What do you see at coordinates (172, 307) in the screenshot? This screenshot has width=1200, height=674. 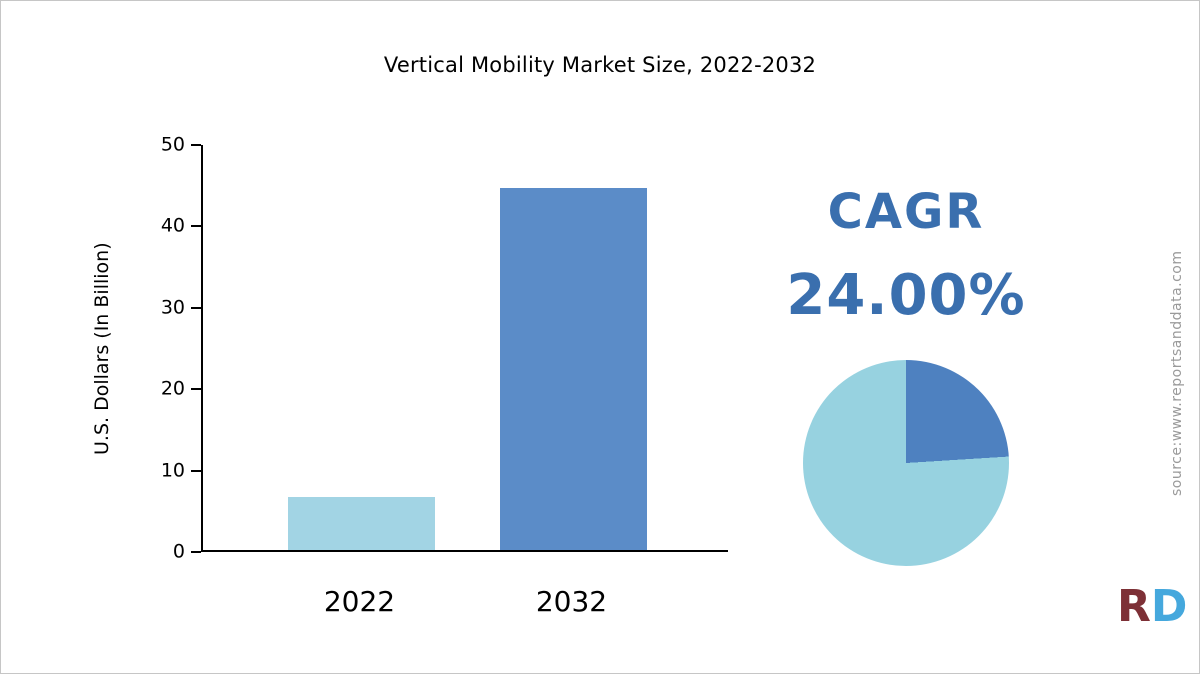 I see `y-tick-label: 30` at bounding box center [172, 307].